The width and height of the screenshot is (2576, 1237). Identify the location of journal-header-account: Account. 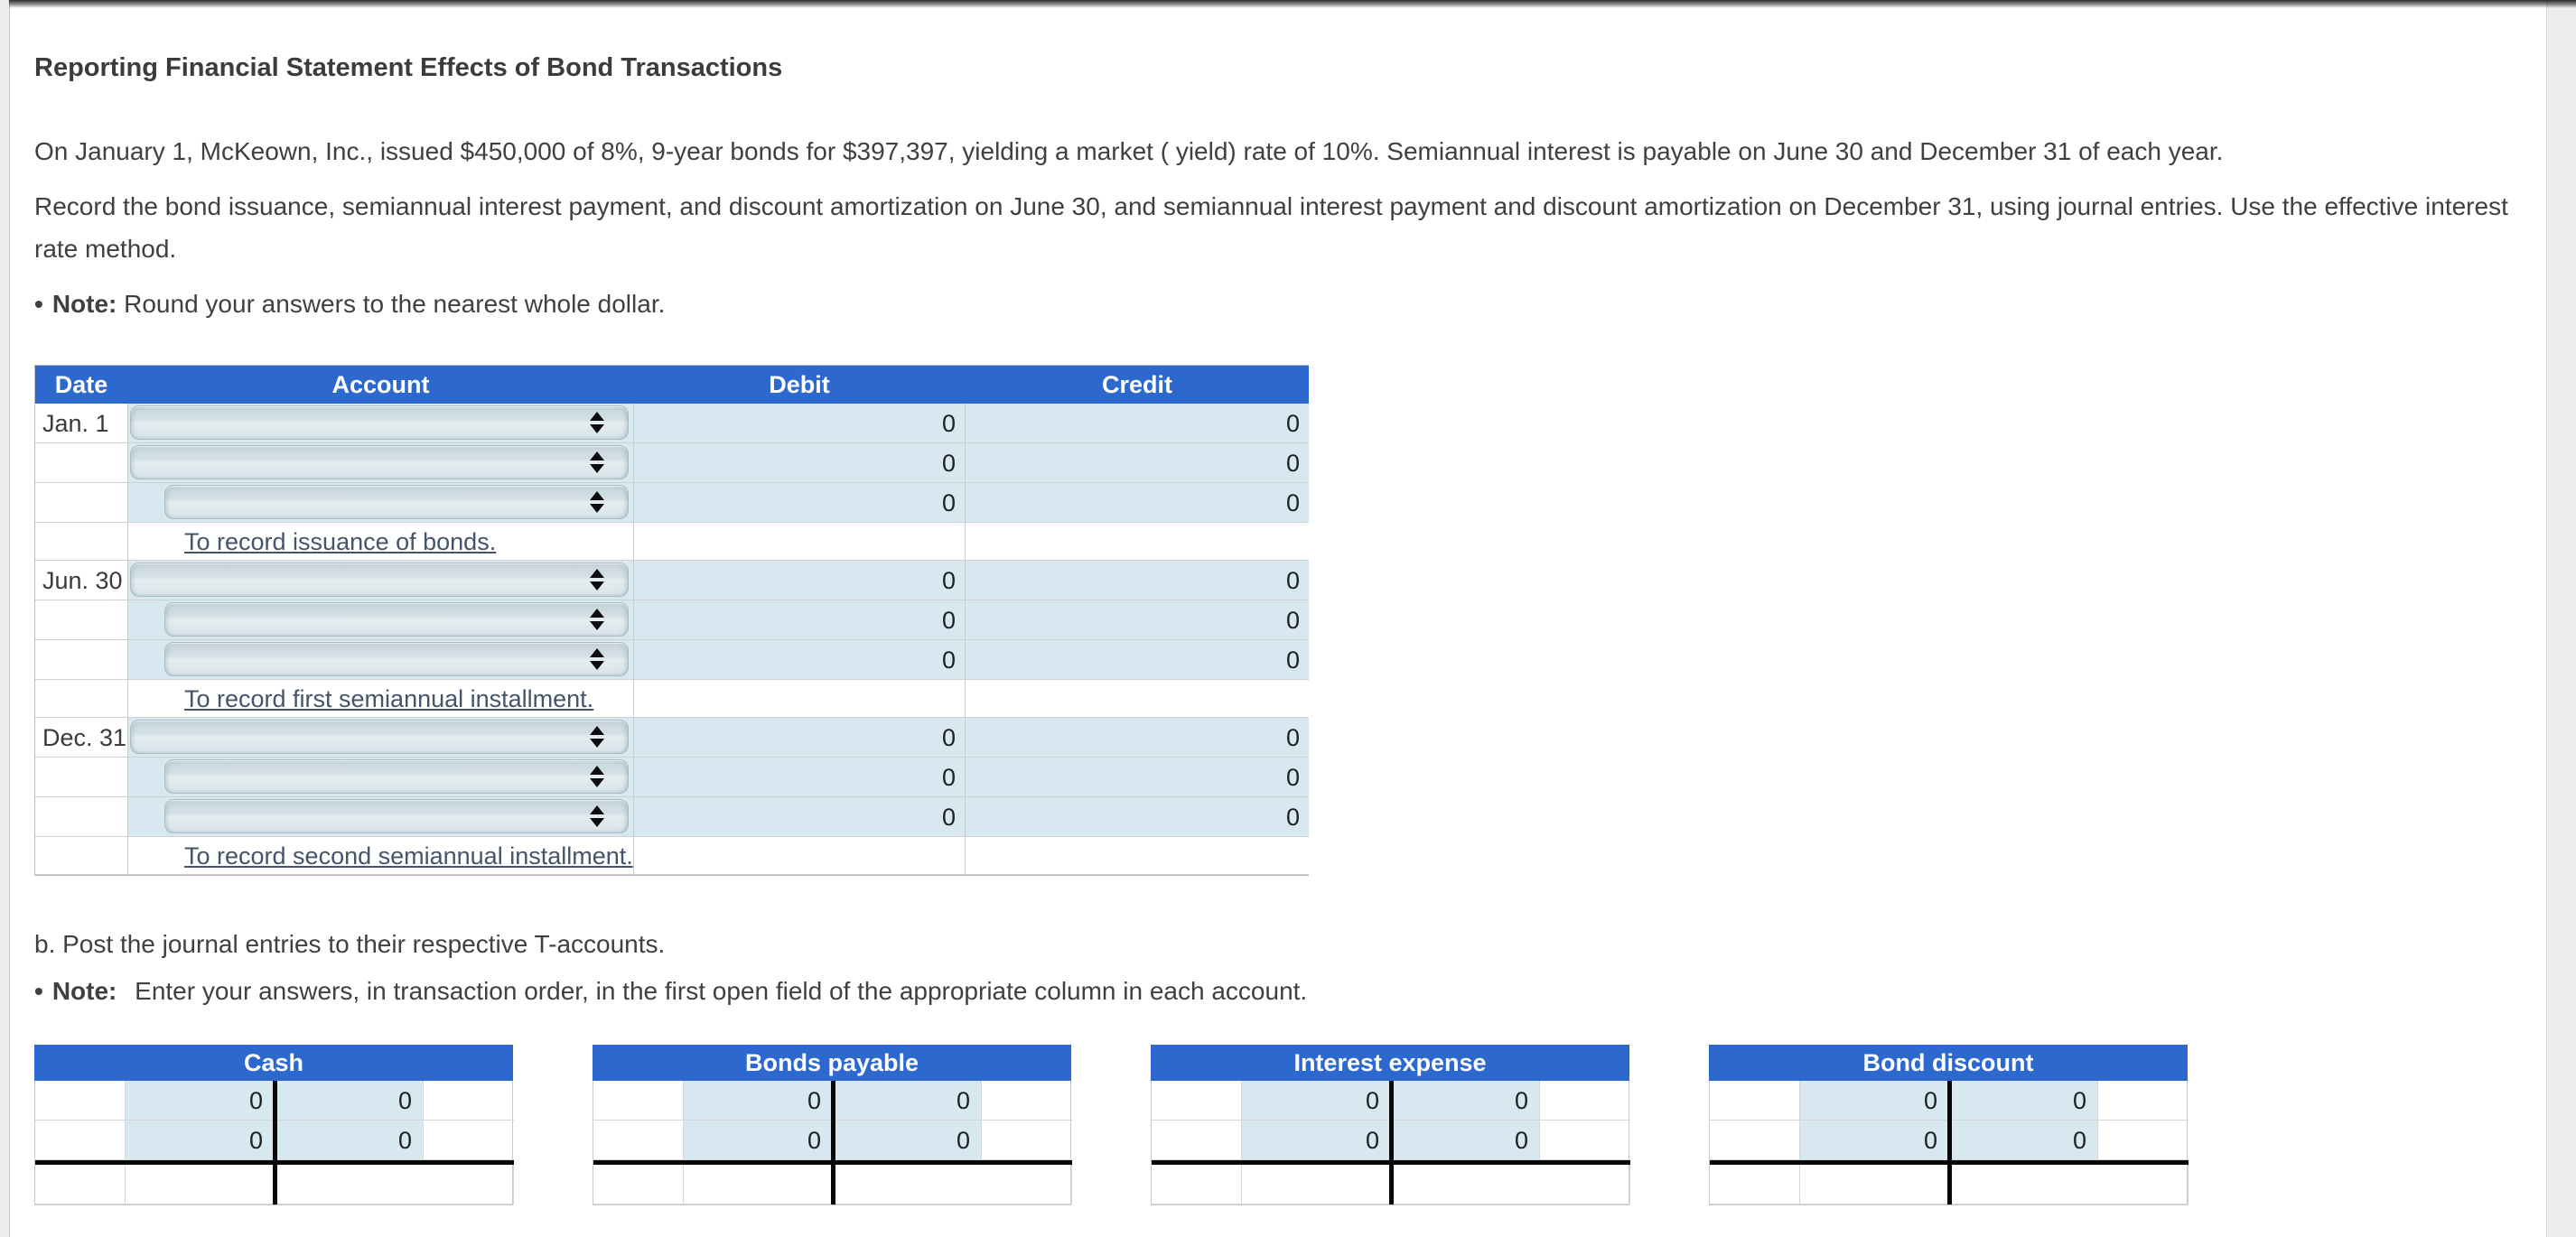
(381, 385).